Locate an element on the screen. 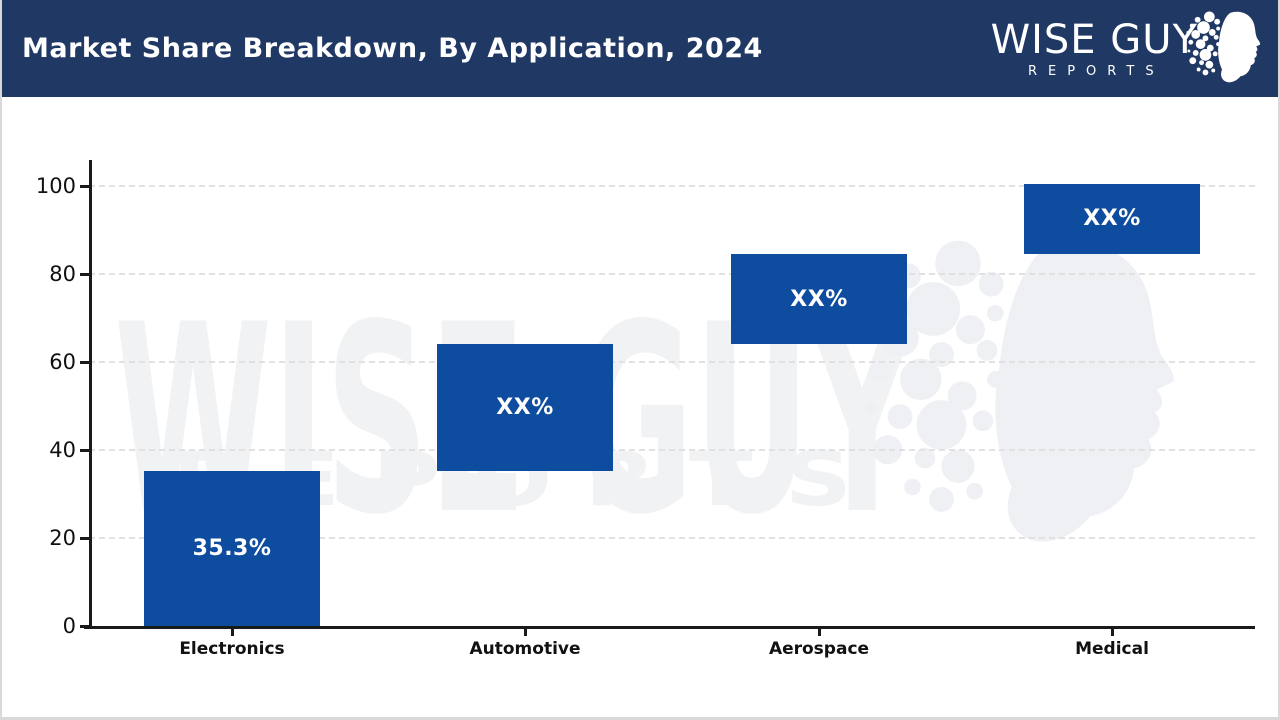  bar-value-label-medical: XX% is located at coordinates (1112, 219).